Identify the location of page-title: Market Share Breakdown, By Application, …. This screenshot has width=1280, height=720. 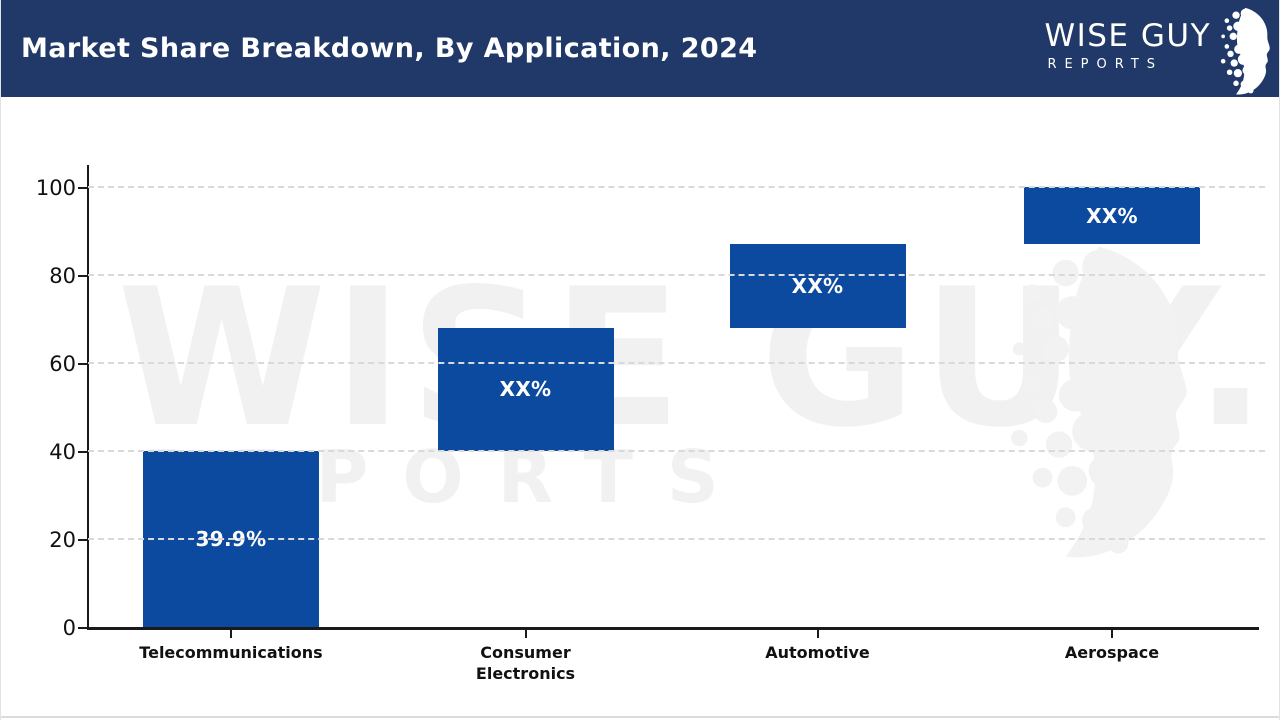
(389, 48).